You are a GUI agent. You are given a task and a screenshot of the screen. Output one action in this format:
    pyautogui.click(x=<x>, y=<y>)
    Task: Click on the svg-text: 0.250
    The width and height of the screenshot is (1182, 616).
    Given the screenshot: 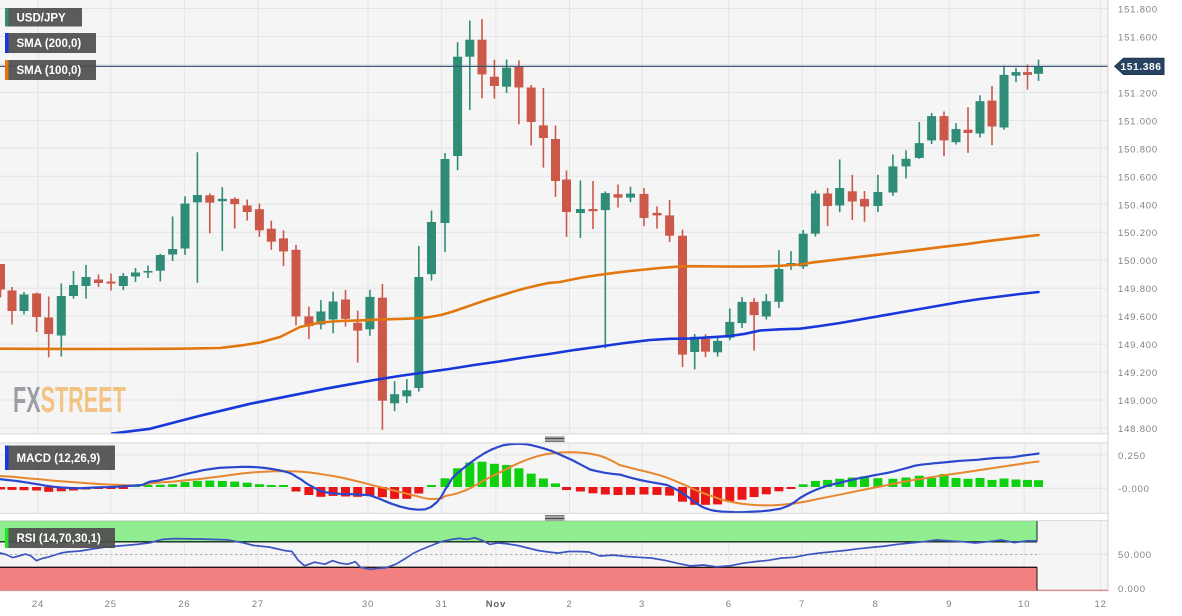 What is the action you would take?
    pyautogui.click(x=1132, y=456)
    